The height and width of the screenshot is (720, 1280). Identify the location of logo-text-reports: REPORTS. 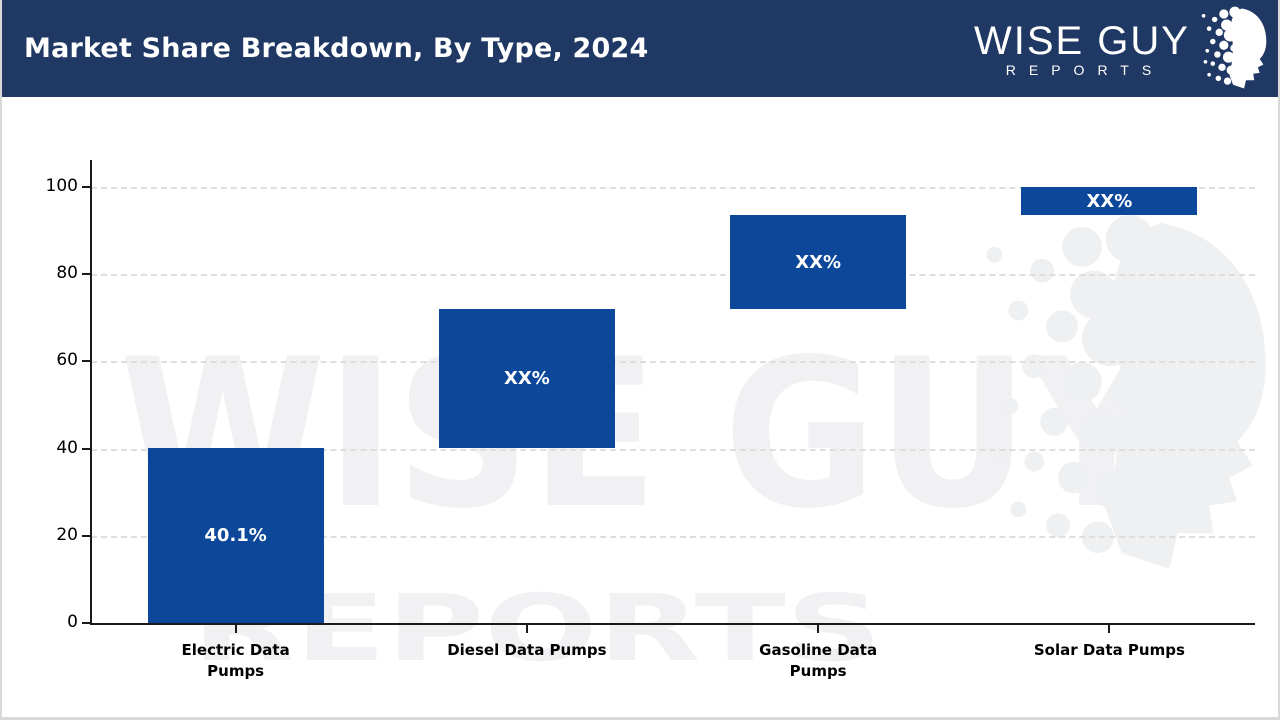
(1085, 69).